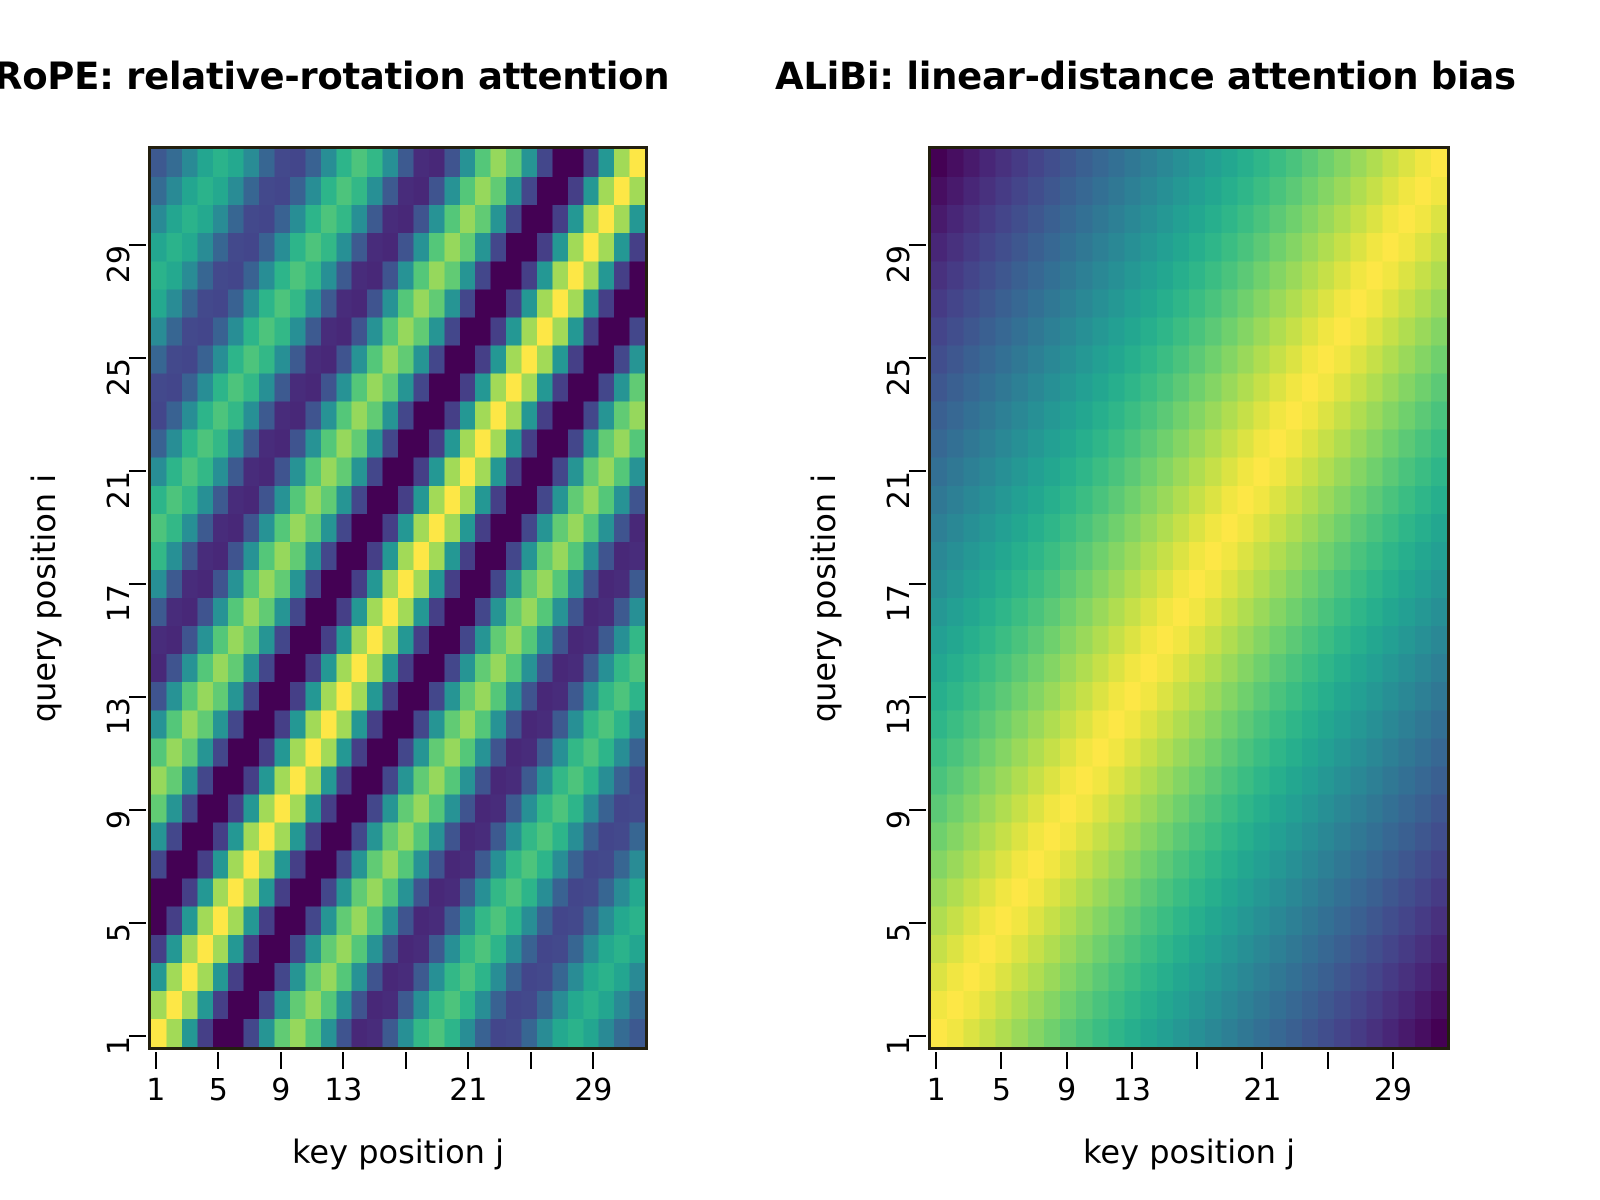 The width and height of the screenshot is (1600, 1200). What do you see at coordinates (1131, 1090) in the screenshot?
I see `x-axis-tick-label-alibi: 13` at bounding box center [1131, 1090].